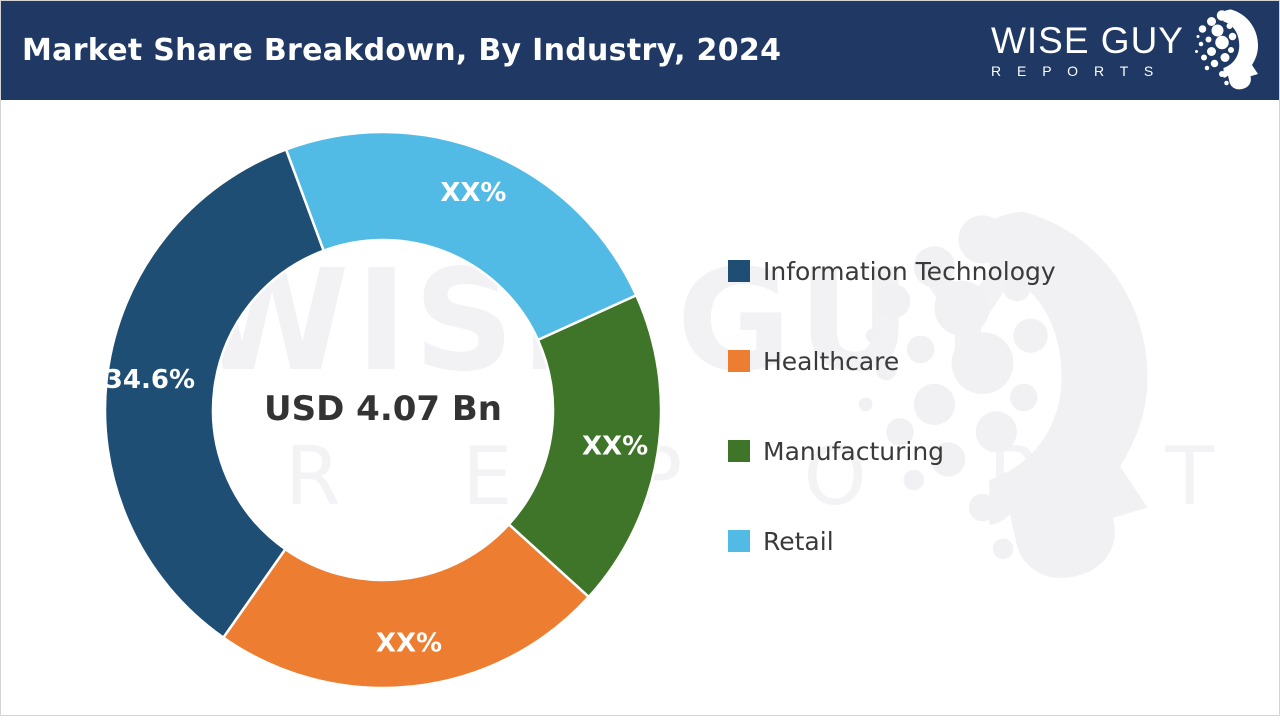 The height and width of the screenshot is (720, 1280). I want to click on legend-label-information-technology: Information Technology, so click(909, 271).